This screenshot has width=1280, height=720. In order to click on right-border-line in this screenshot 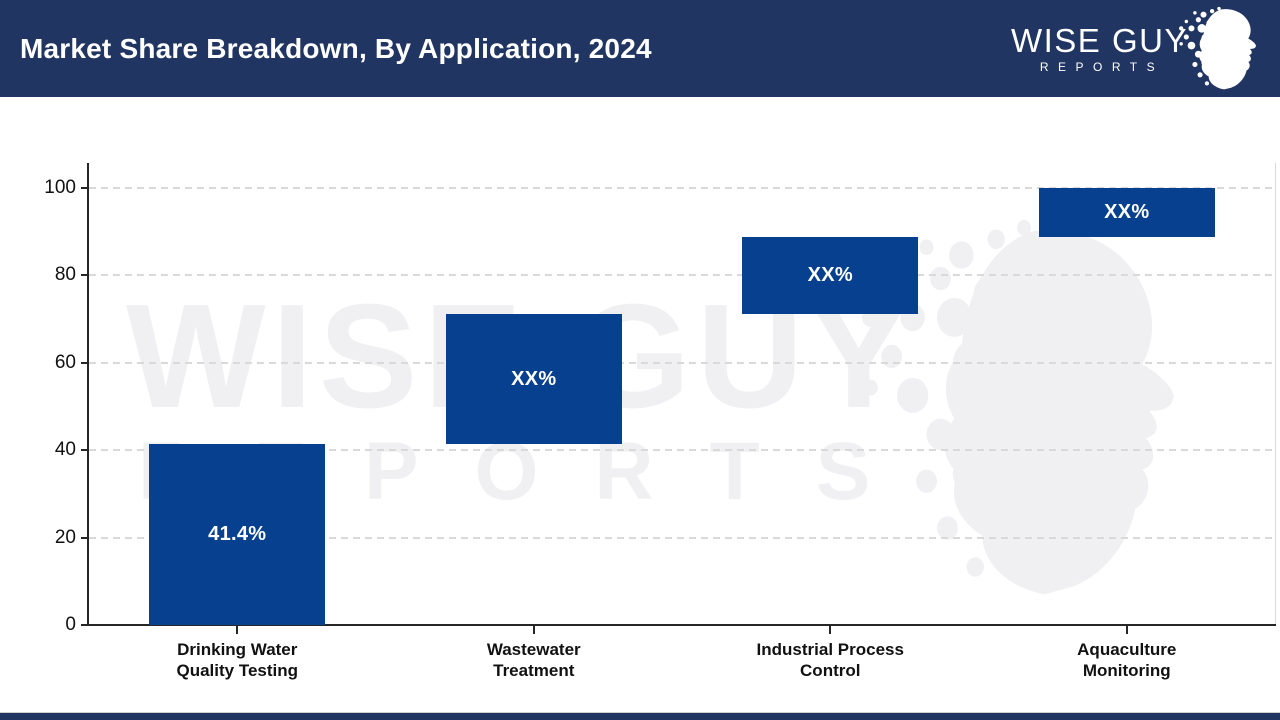, I will do `click(1275, 393)`.